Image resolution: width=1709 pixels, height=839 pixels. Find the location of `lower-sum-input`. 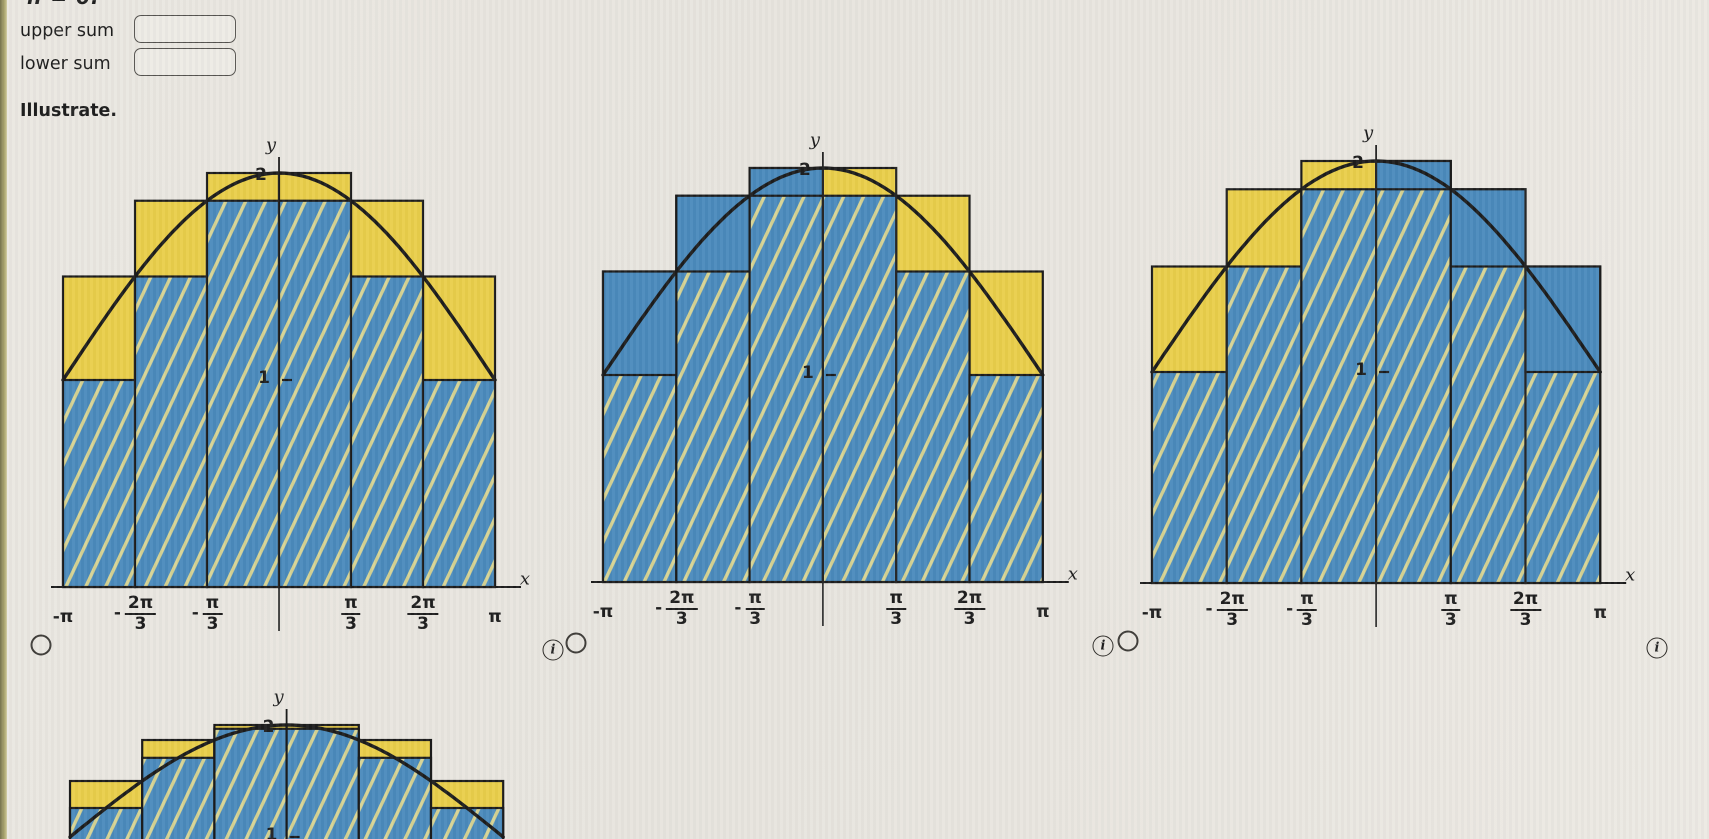

lower-sum-input is located at coordinates (185, 62).